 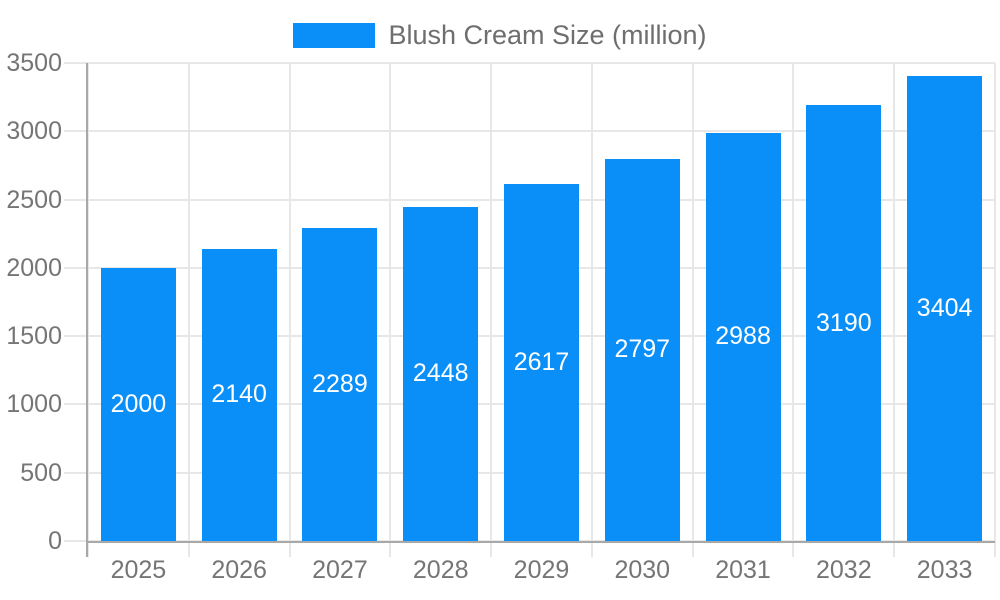 What do you see at coordinates (440, 570) in the screenshot?
I see `x-axis-tick-label: 2028` at bounding box center [440, 570].